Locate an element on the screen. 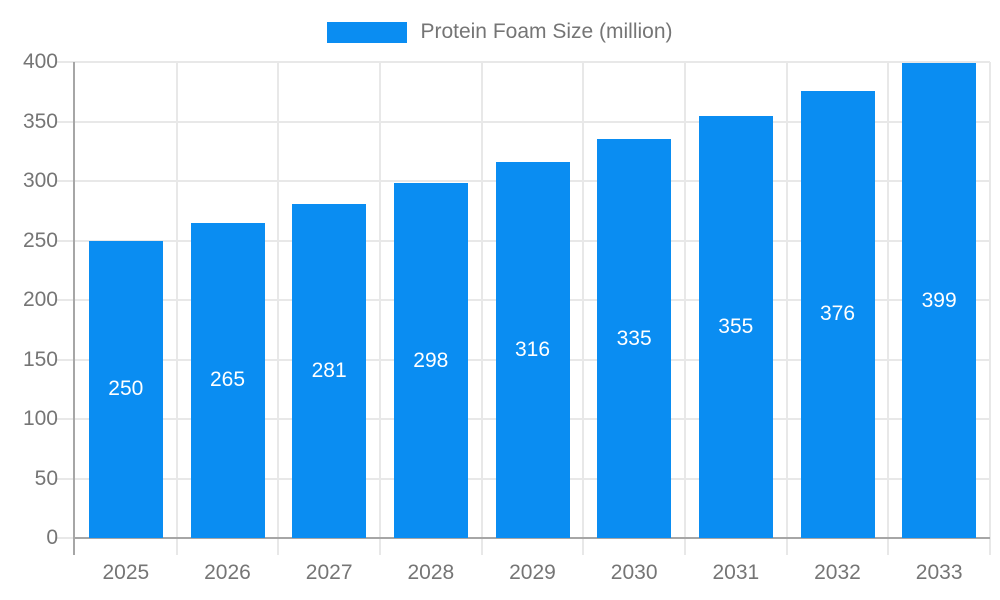 The height and width of the screenshot is (600, 1000). bar-value-label: 399 is located at coordinates (939, 300).